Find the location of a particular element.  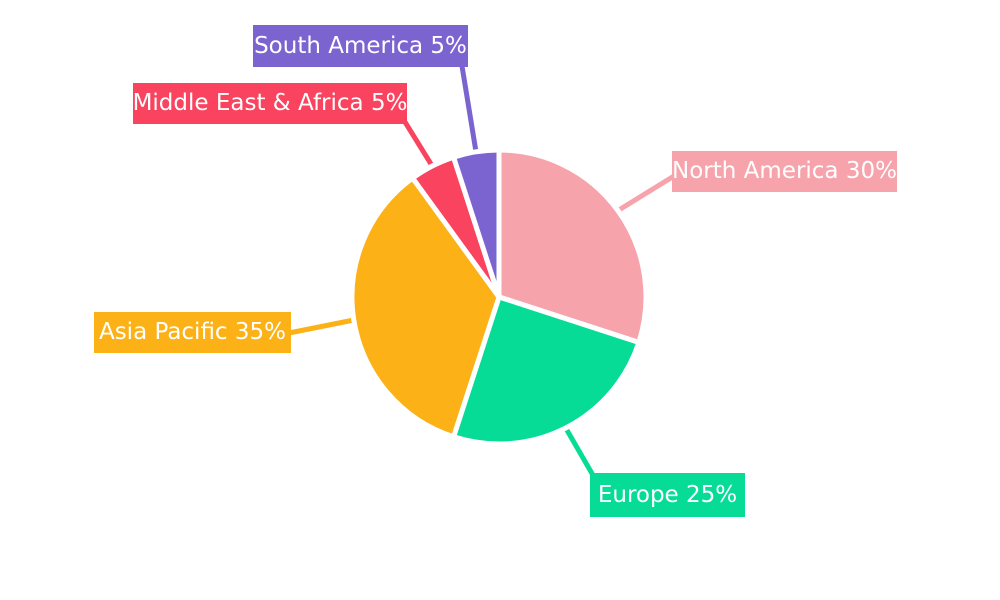

leader-line-north-america is located at coordinates (646, 193).